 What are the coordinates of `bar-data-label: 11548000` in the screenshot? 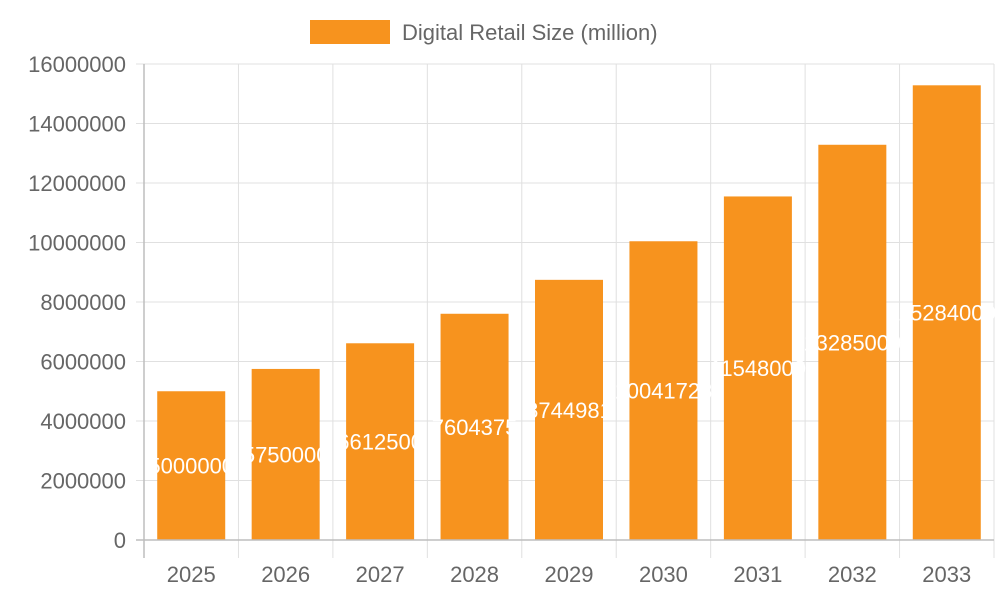 It's located at (758, 368).